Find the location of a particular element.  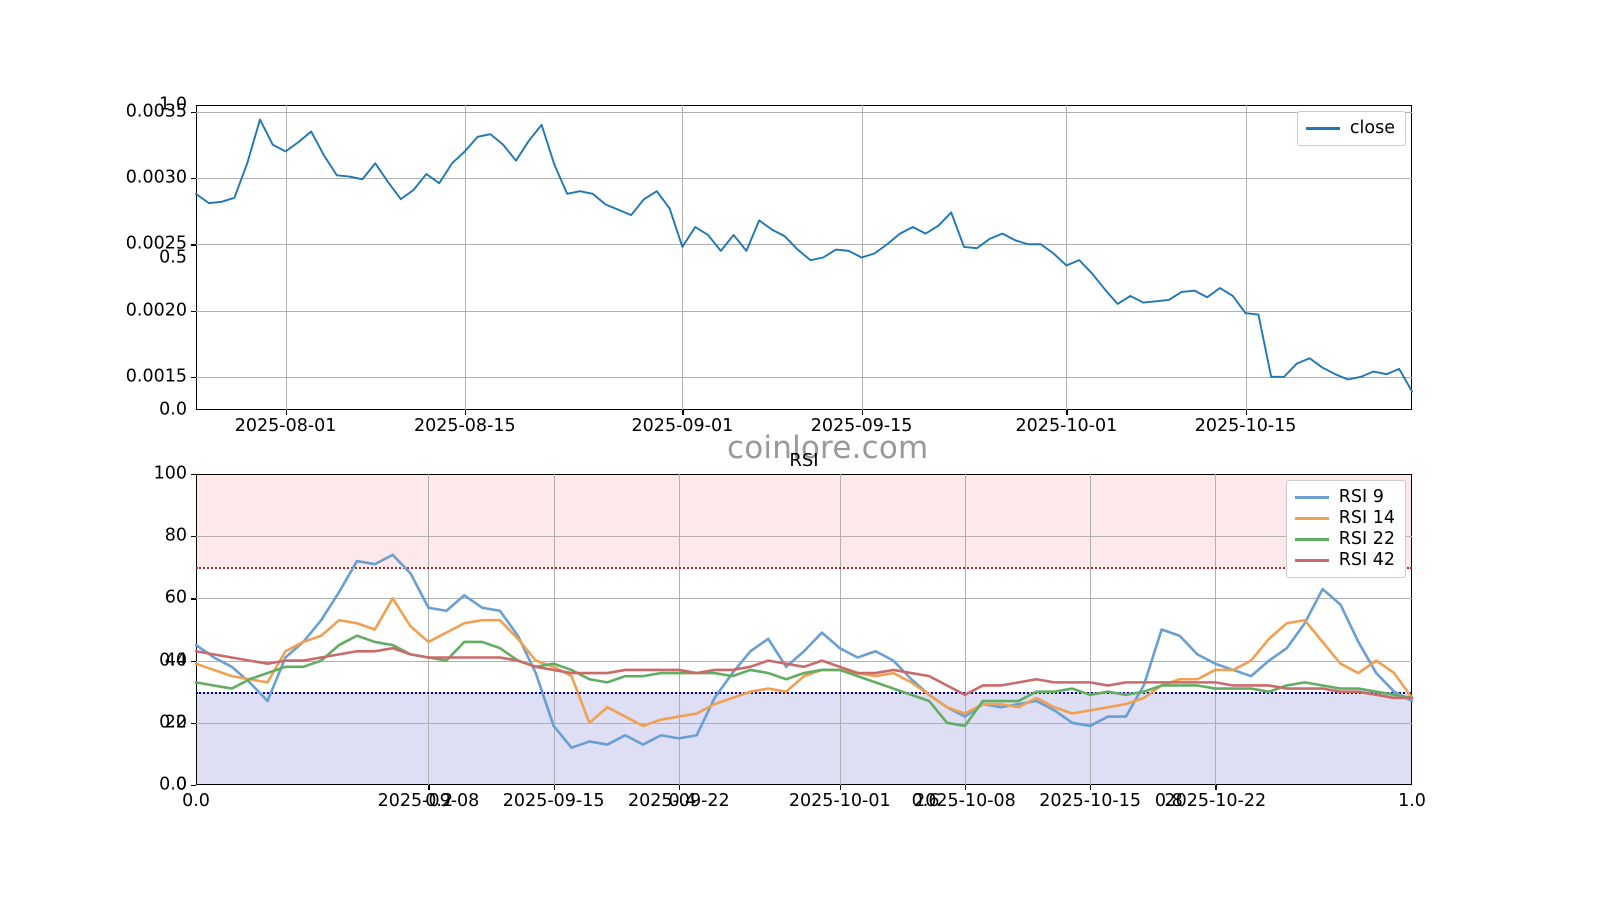

coinlore-watermark: coinlore.com is located at coordinates (828, 448).